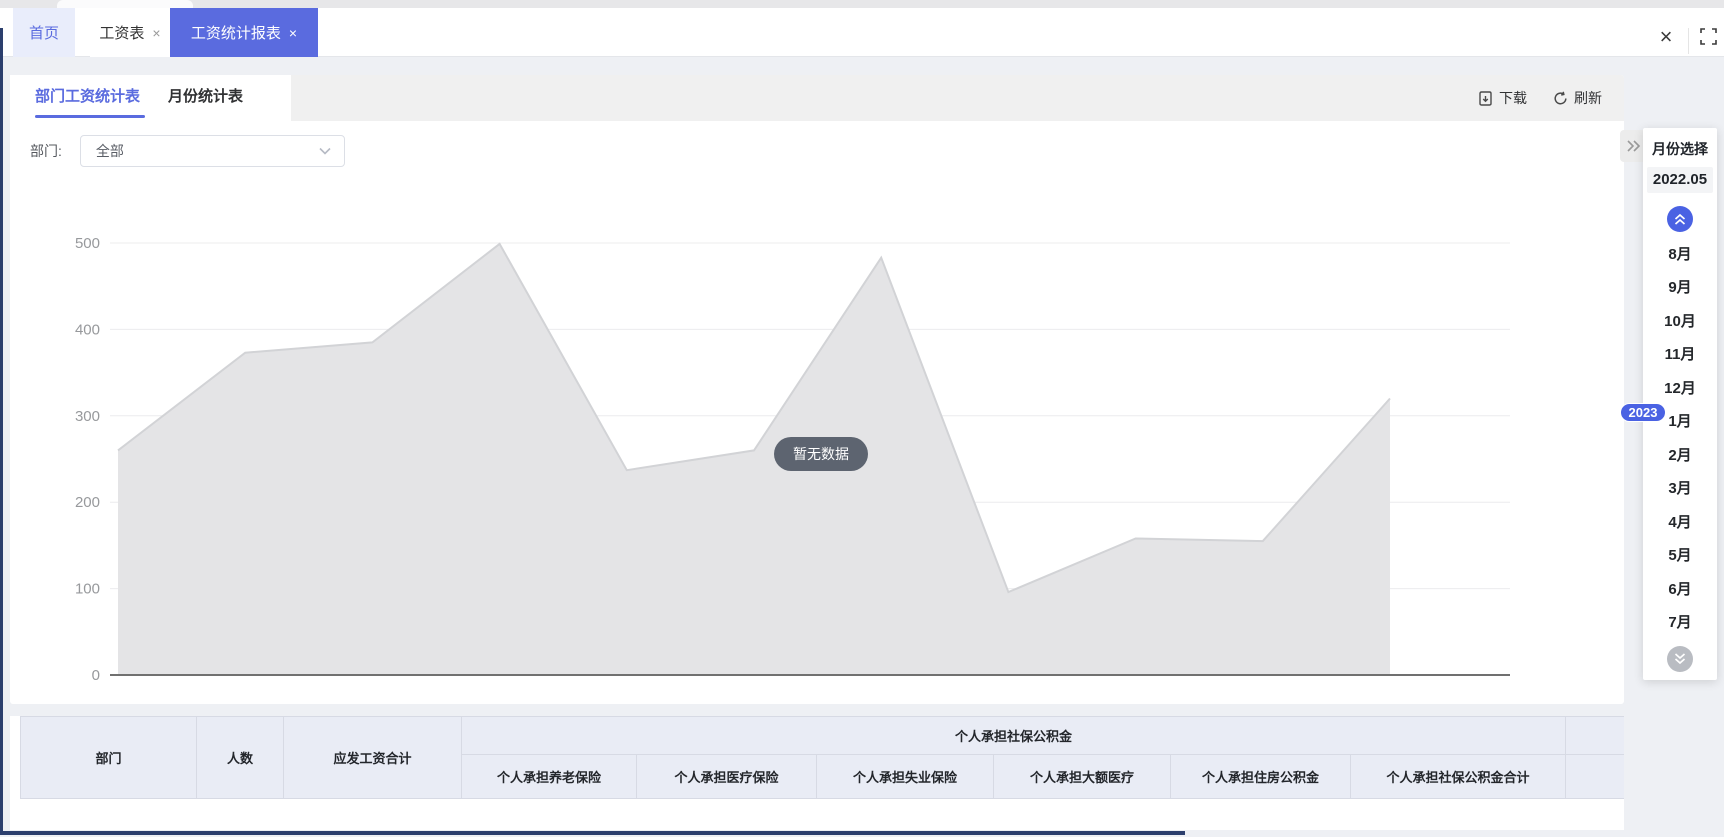  What do you see at coordinates (1680, 623) in the screenshot?
I see `month-item: 7月` at bounding box center [1680, 623].